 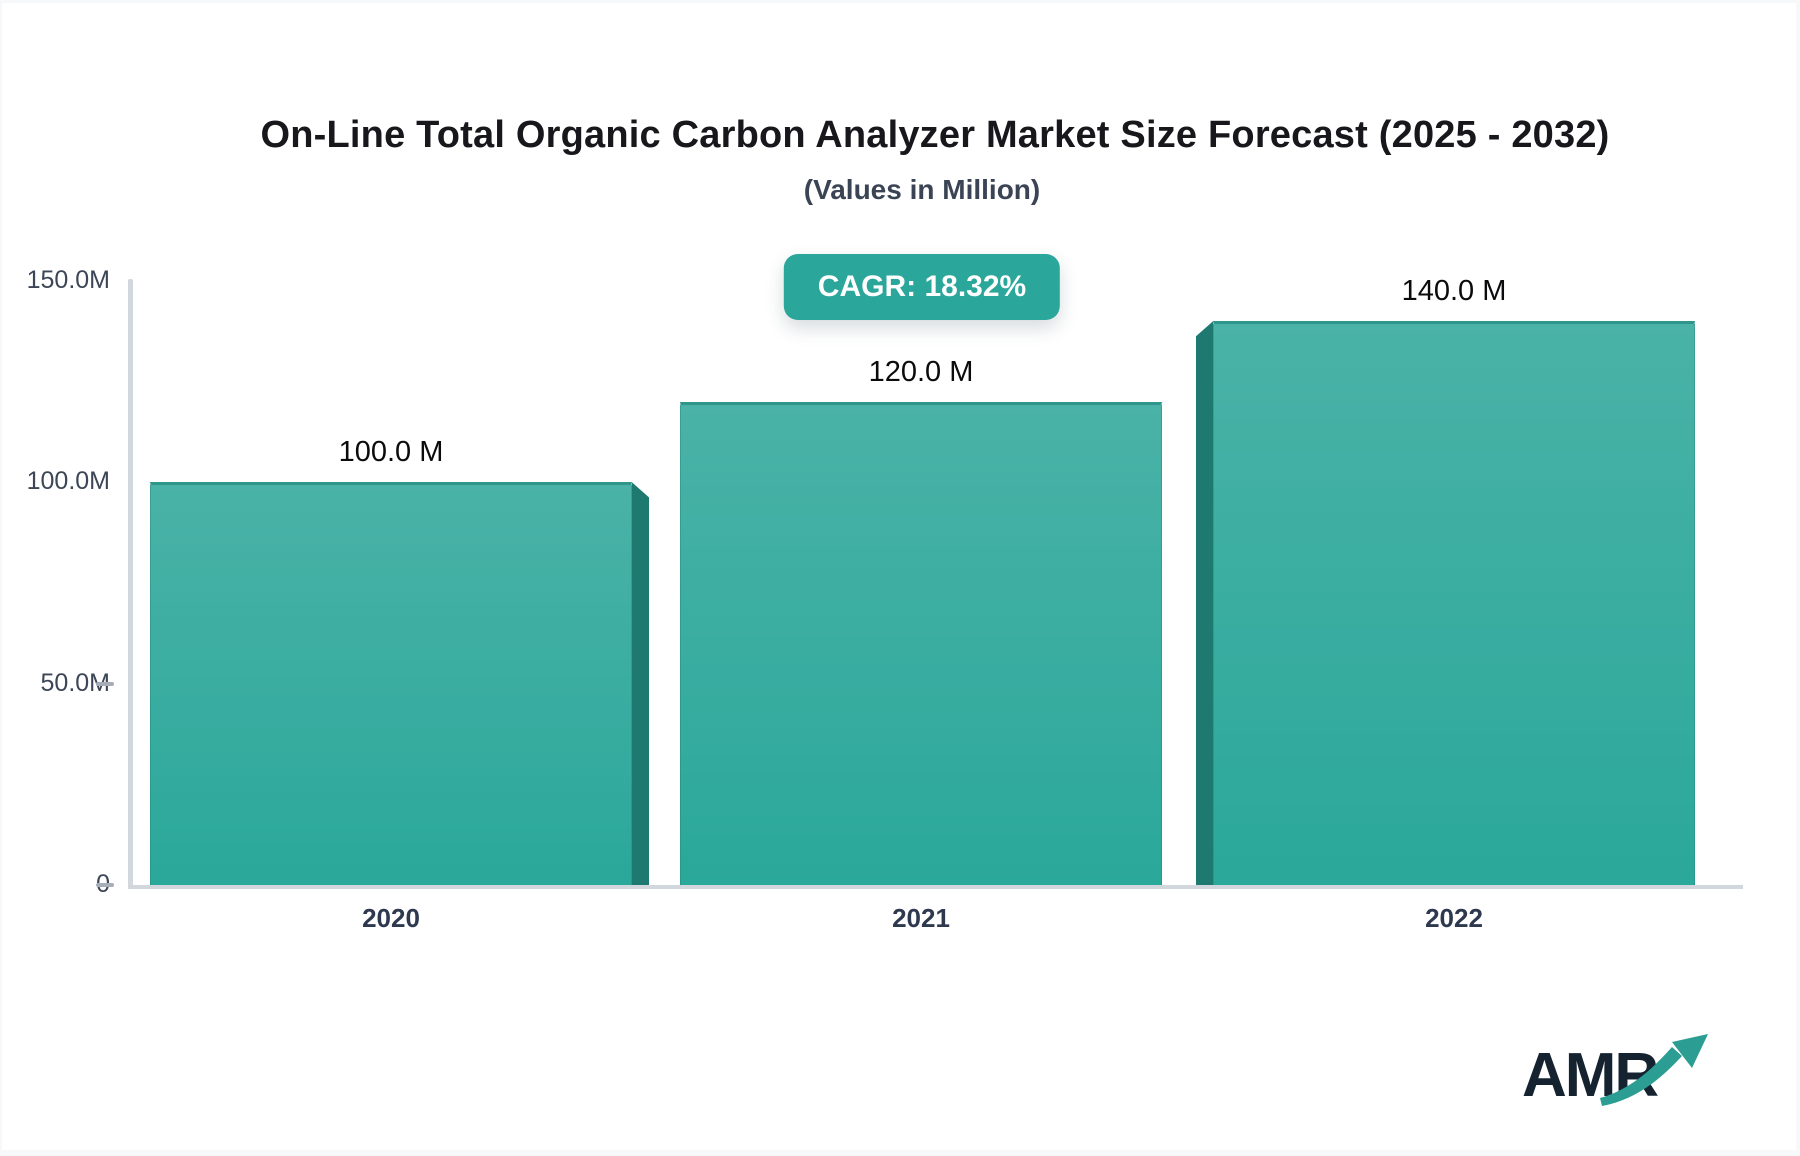 I want to click on bar-2021, so click(x=921, y=643).